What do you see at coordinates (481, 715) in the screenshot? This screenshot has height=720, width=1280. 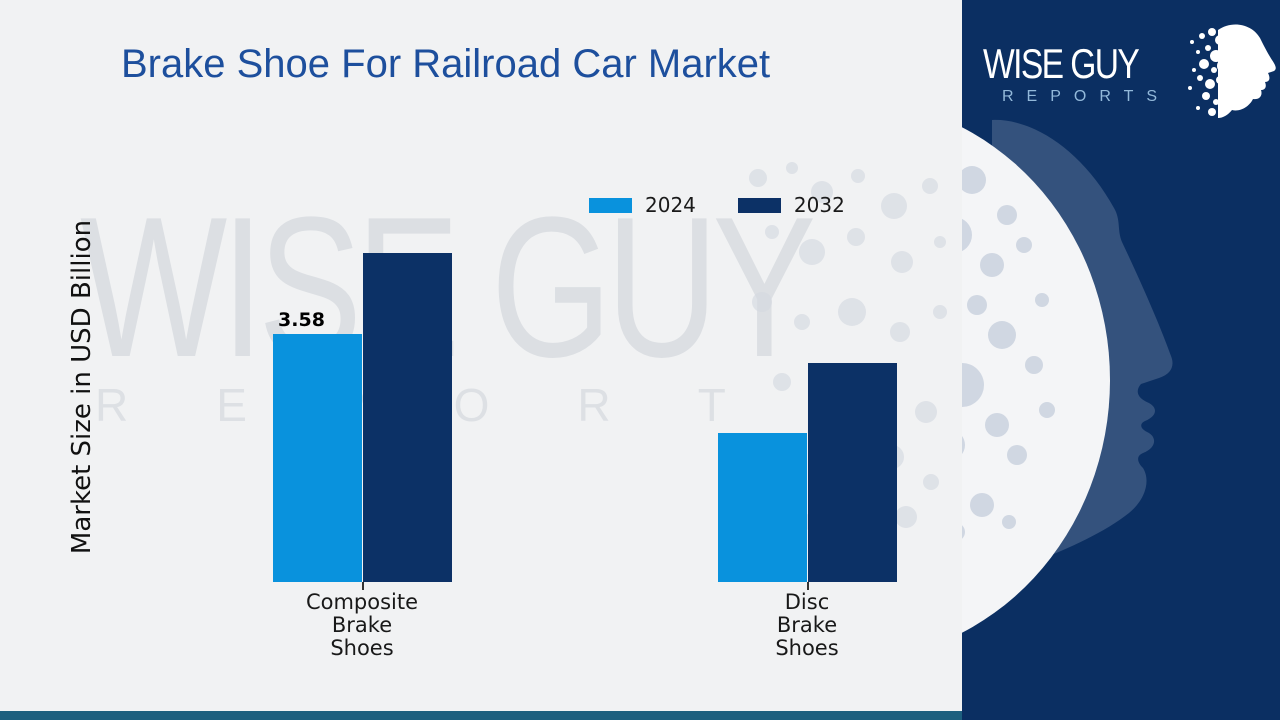 I see `bottom-accent-bar` at bounding box center [481, 715].